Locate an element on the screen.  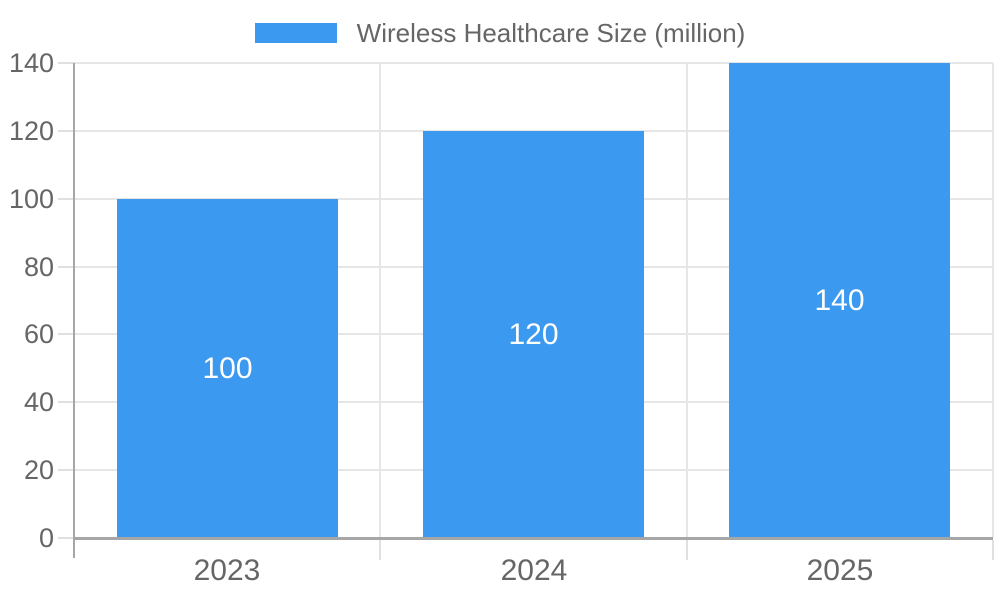
y-axis-tick-label: 100 is located at coordinates (31, 199).